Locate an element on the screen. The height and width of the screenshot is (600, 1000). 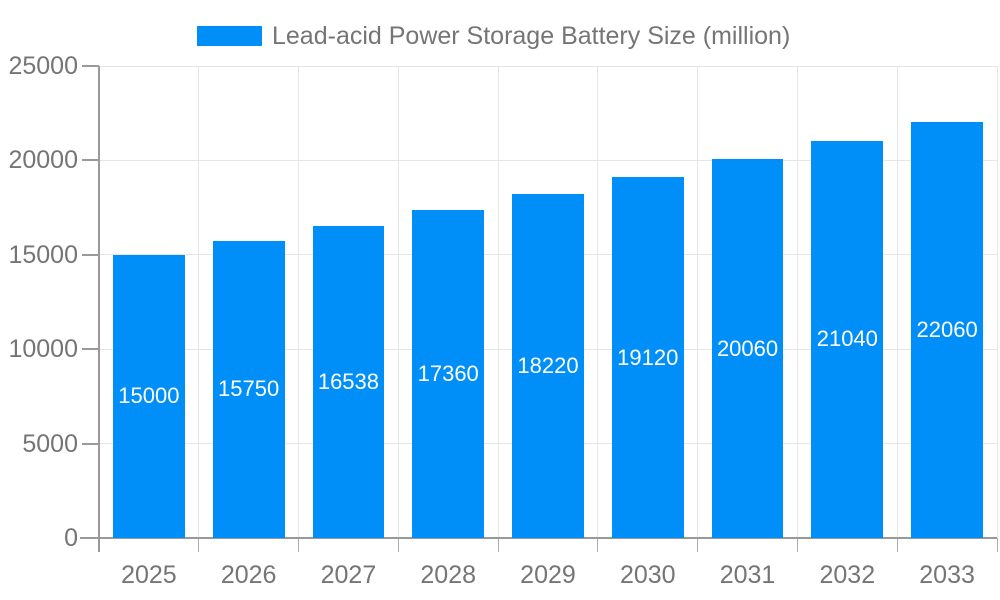
bar-2030 is located at coordinates (647, 357).